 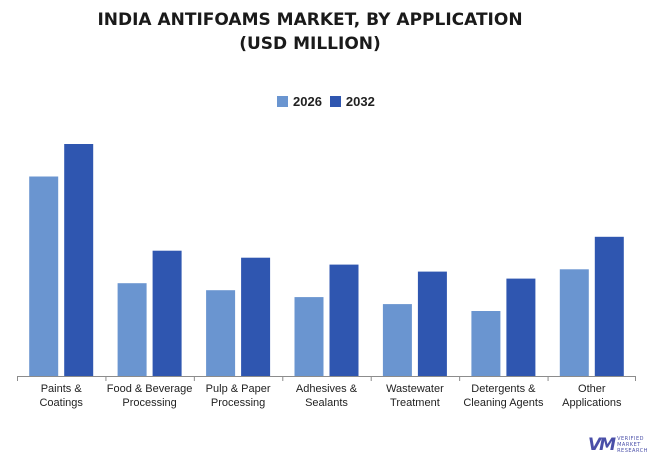 I want to click on legend-label-2026: 2026, so click(x=307, y=101).